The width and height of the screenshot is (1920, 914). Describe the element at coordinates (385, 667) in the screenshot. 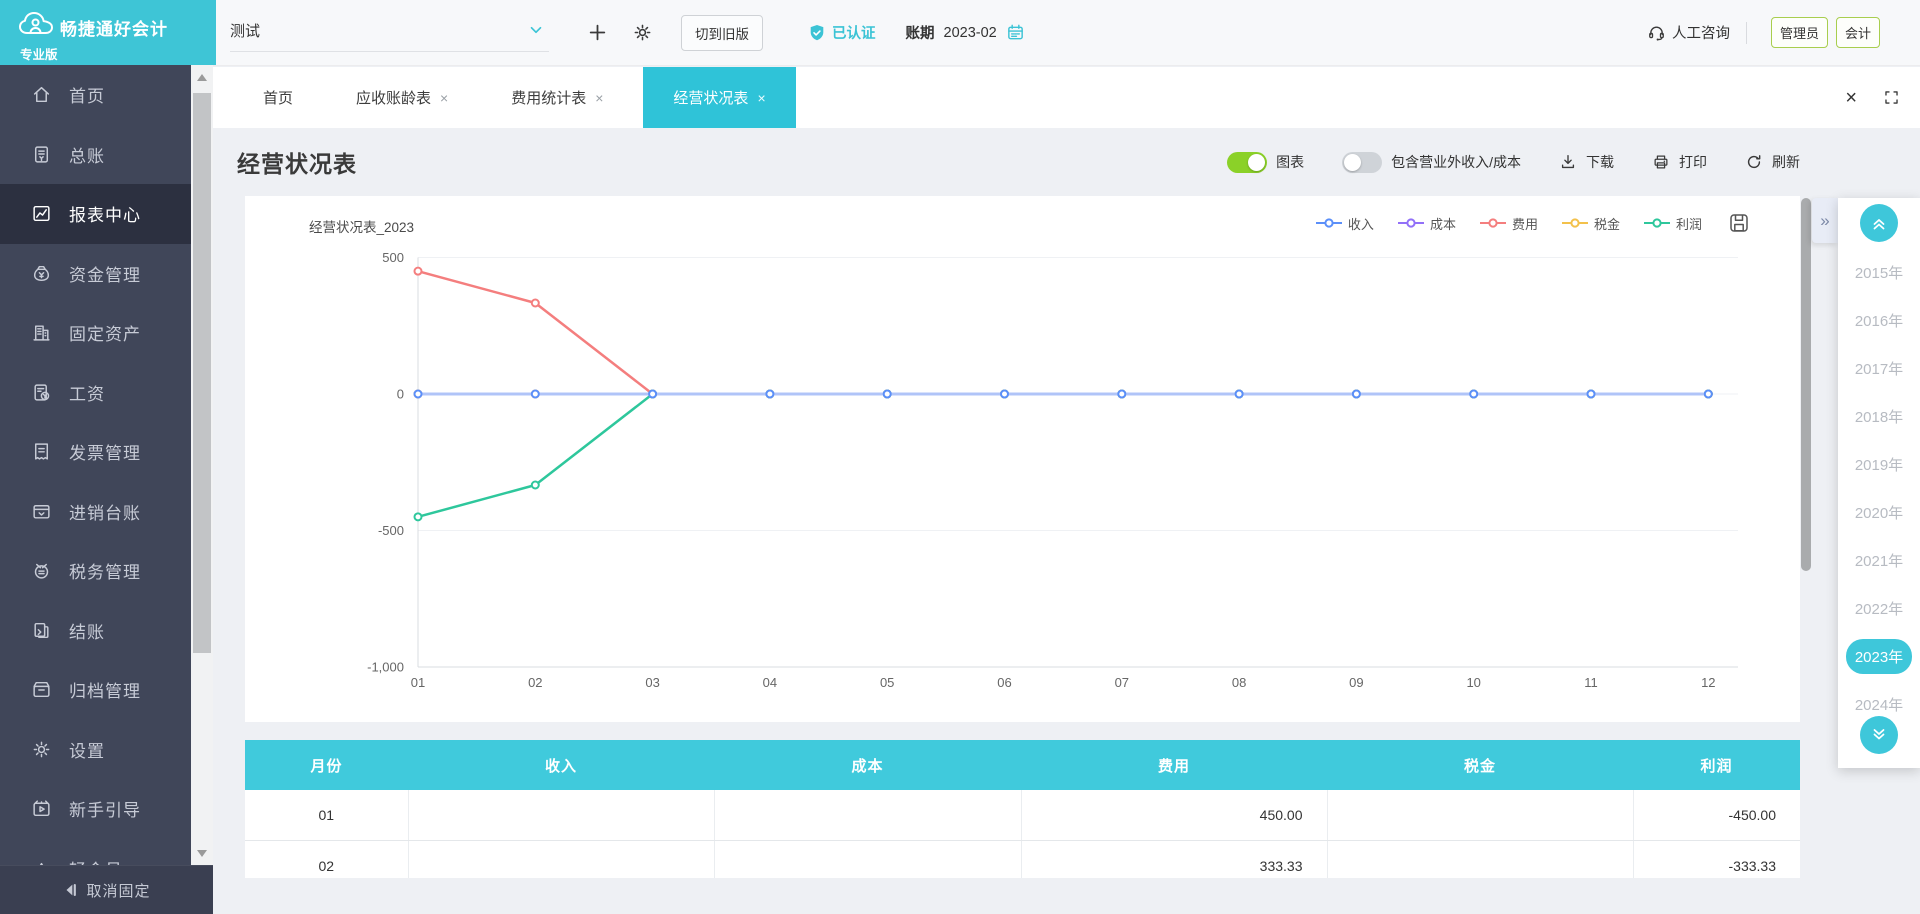

I see `svg-text: -1,000` at that location.